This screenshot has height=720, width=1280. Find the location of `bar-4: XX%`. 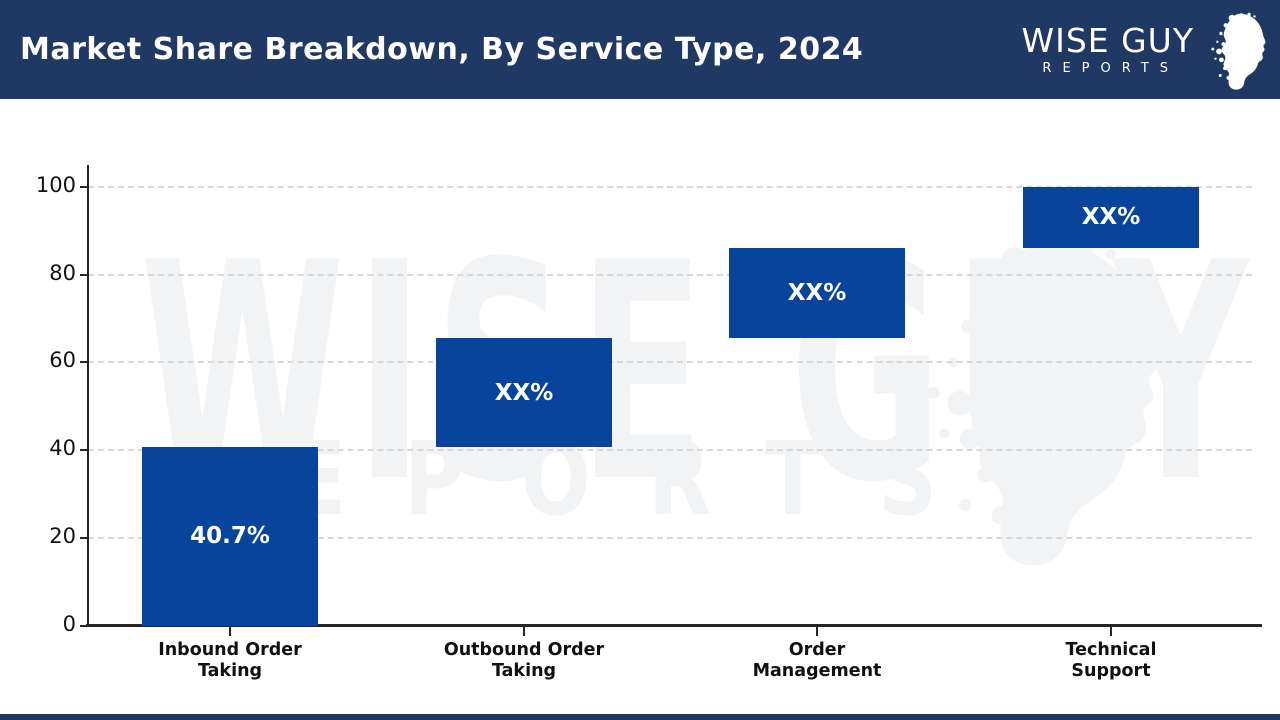

bar-4: XX% is located at coordinates (1111, 217).